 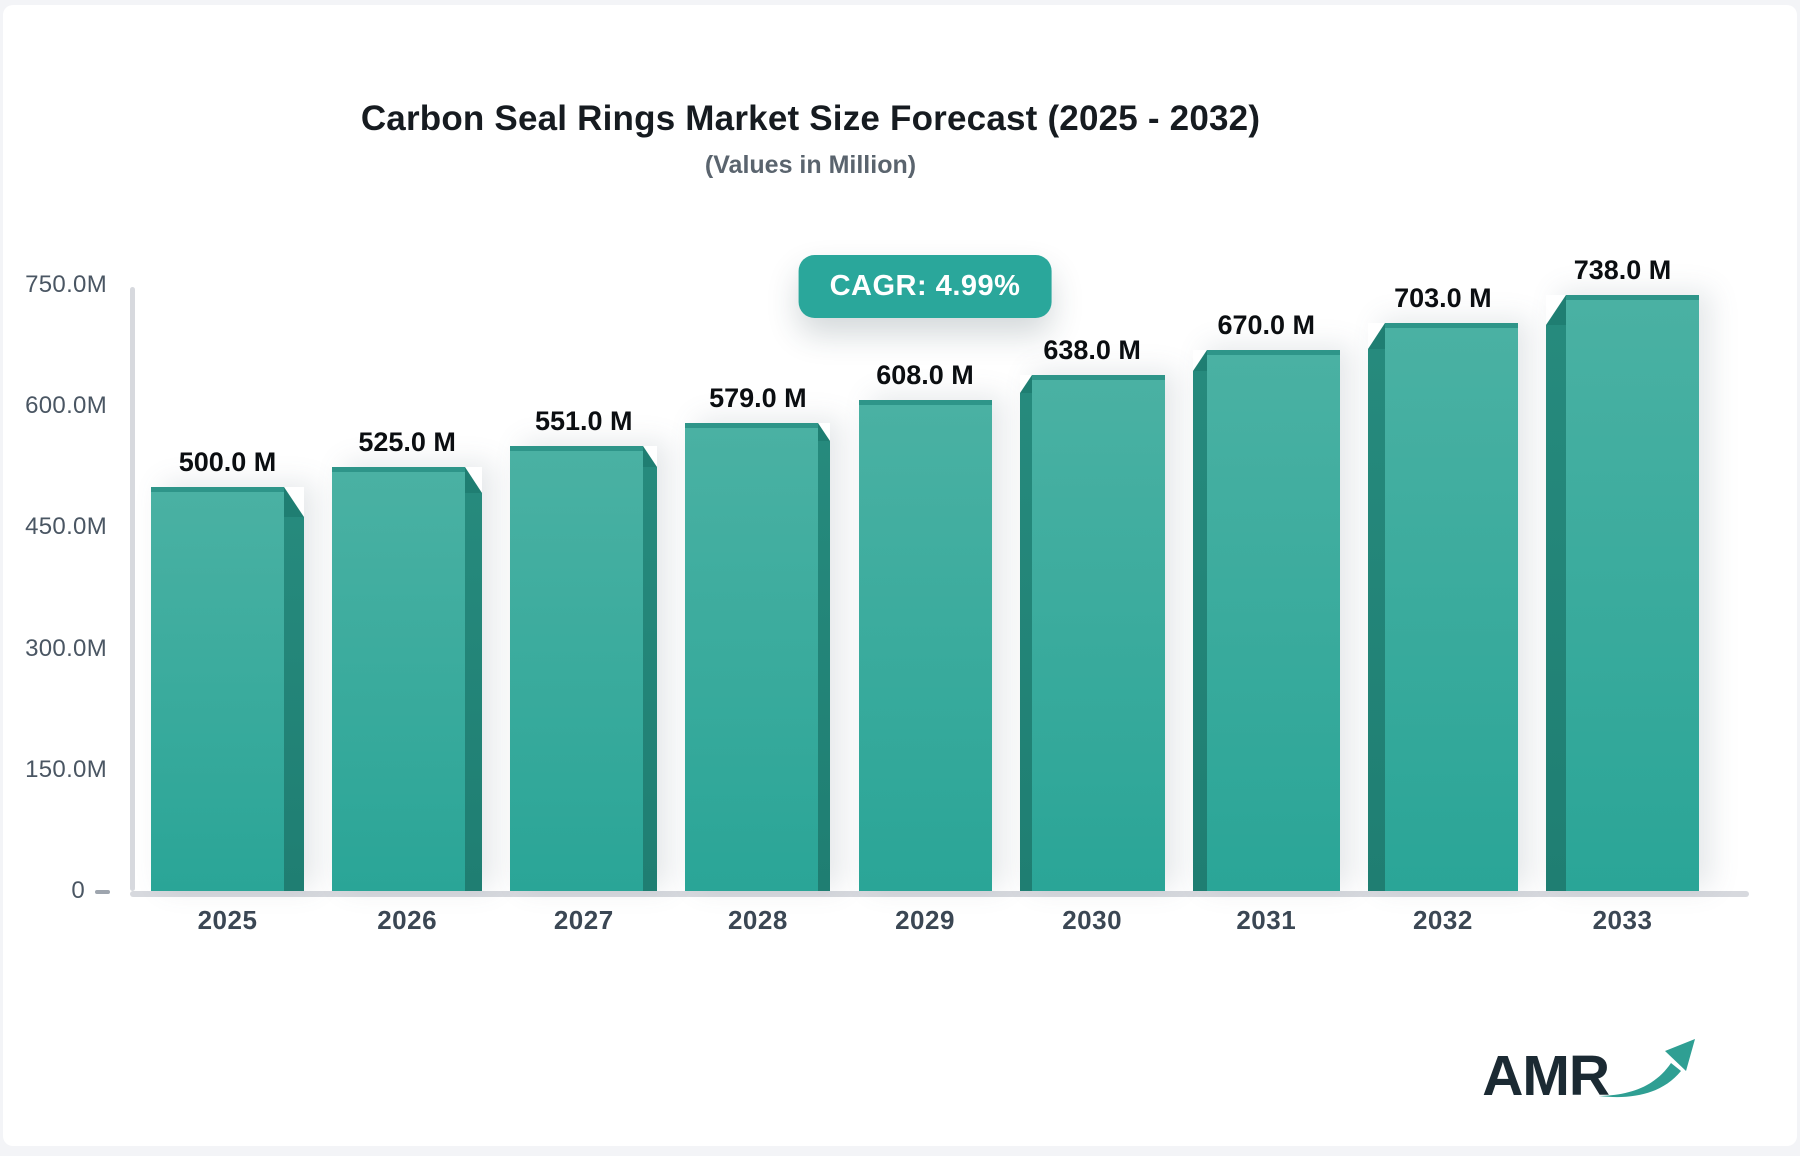 I want to click on cagr-badge: CAGR: 4.99%, so click(x=925, y=286).